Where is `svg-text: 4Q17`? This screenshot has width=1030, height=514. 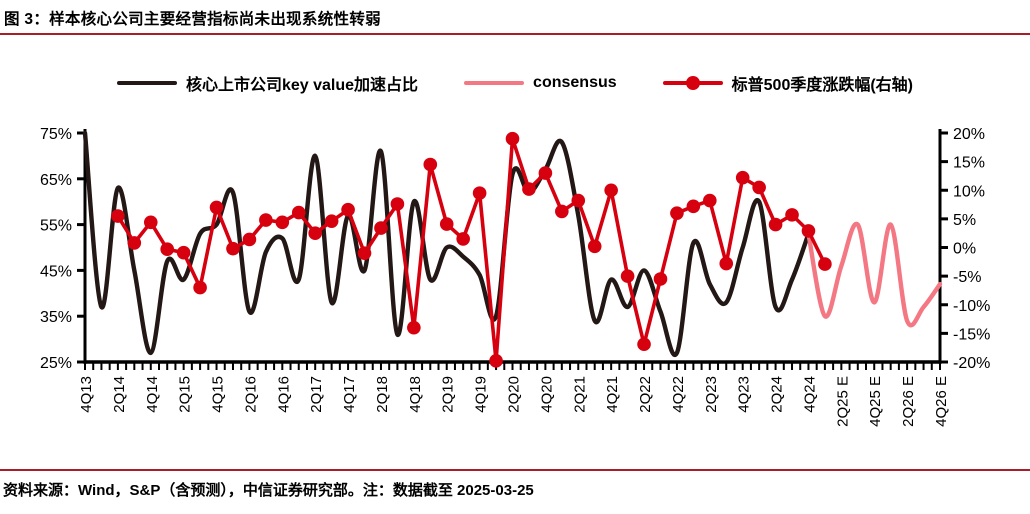
svg-text: 4Q17 is located at coordinates (349, 394).